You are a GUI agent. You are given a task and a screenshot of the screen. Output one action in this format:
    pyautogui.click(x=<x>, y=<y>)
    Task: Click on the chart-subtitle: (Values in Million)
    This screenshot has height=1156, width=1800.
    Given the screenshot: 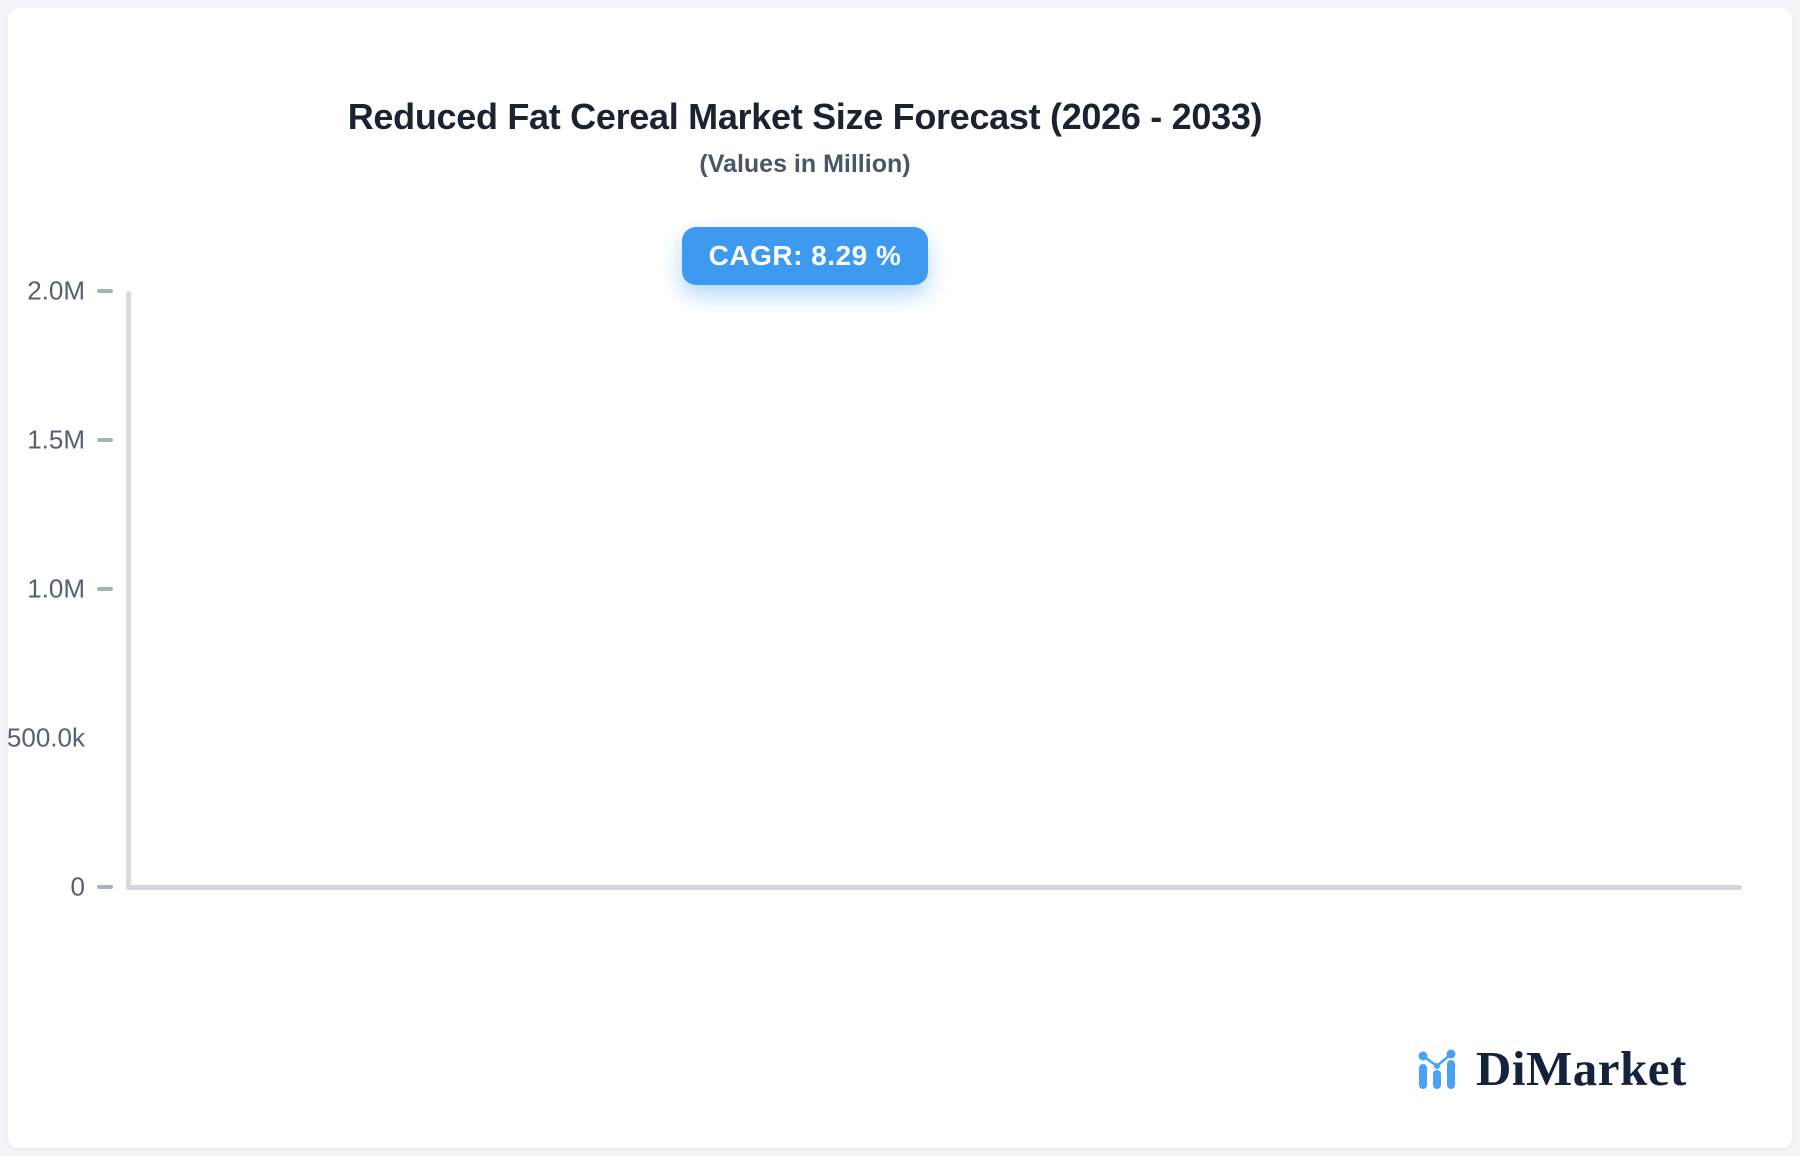 What is the action you would take?
    pyautogui.click(x=805, y=164)
    